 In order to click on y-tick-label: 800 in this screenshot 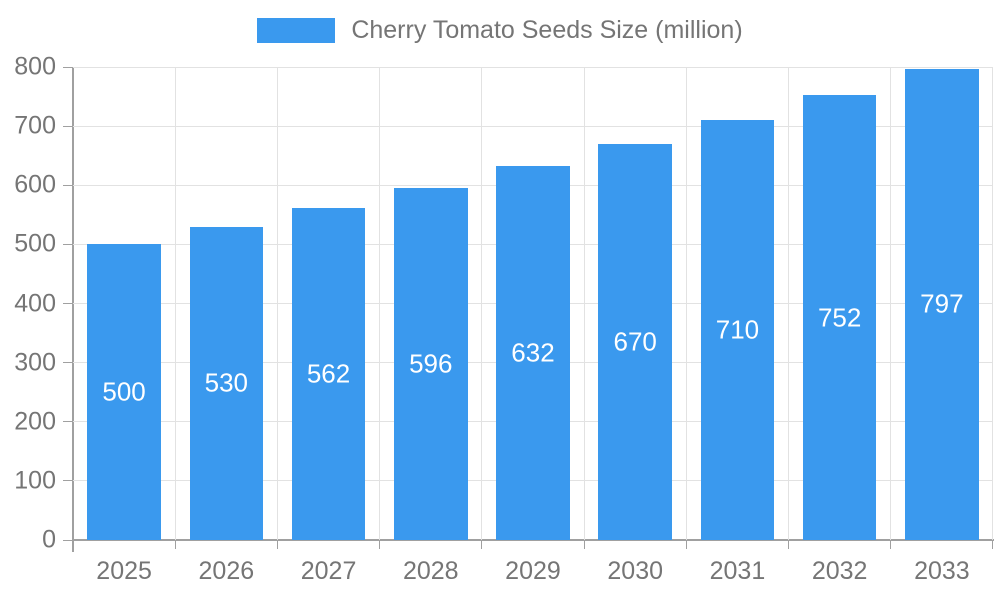, I will do `click(35, 66)`.